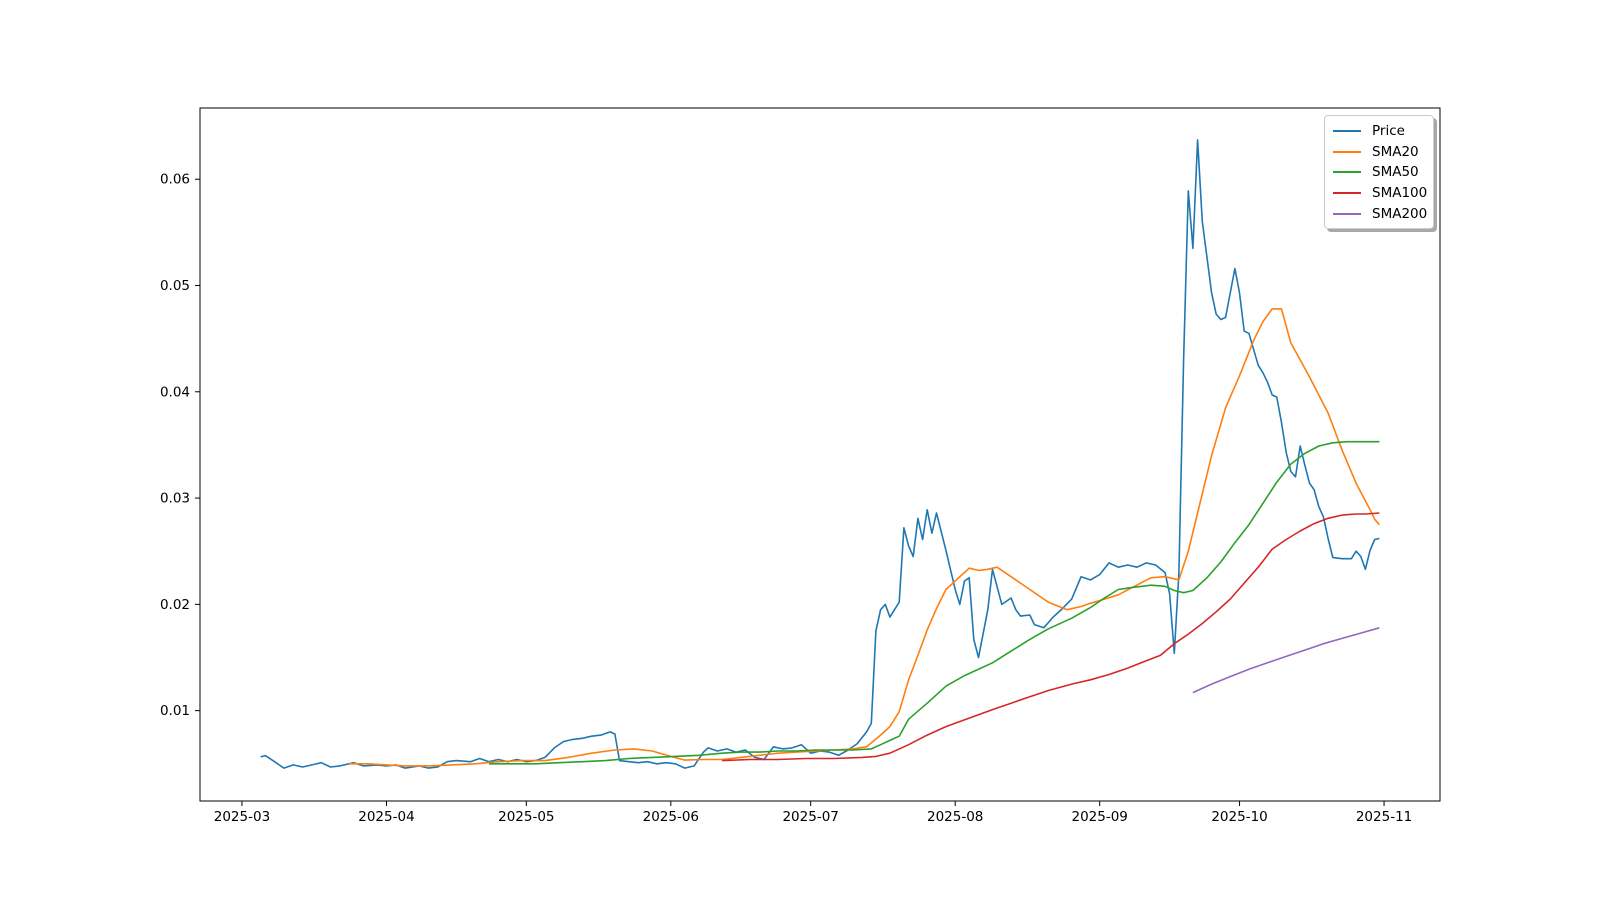 This screenshot has width=1600, height=900. What do you see at coordinates (1347, 172) in the screenshot?
I see `legend-line-sample-sma50` at bounding box center [1347, 172].